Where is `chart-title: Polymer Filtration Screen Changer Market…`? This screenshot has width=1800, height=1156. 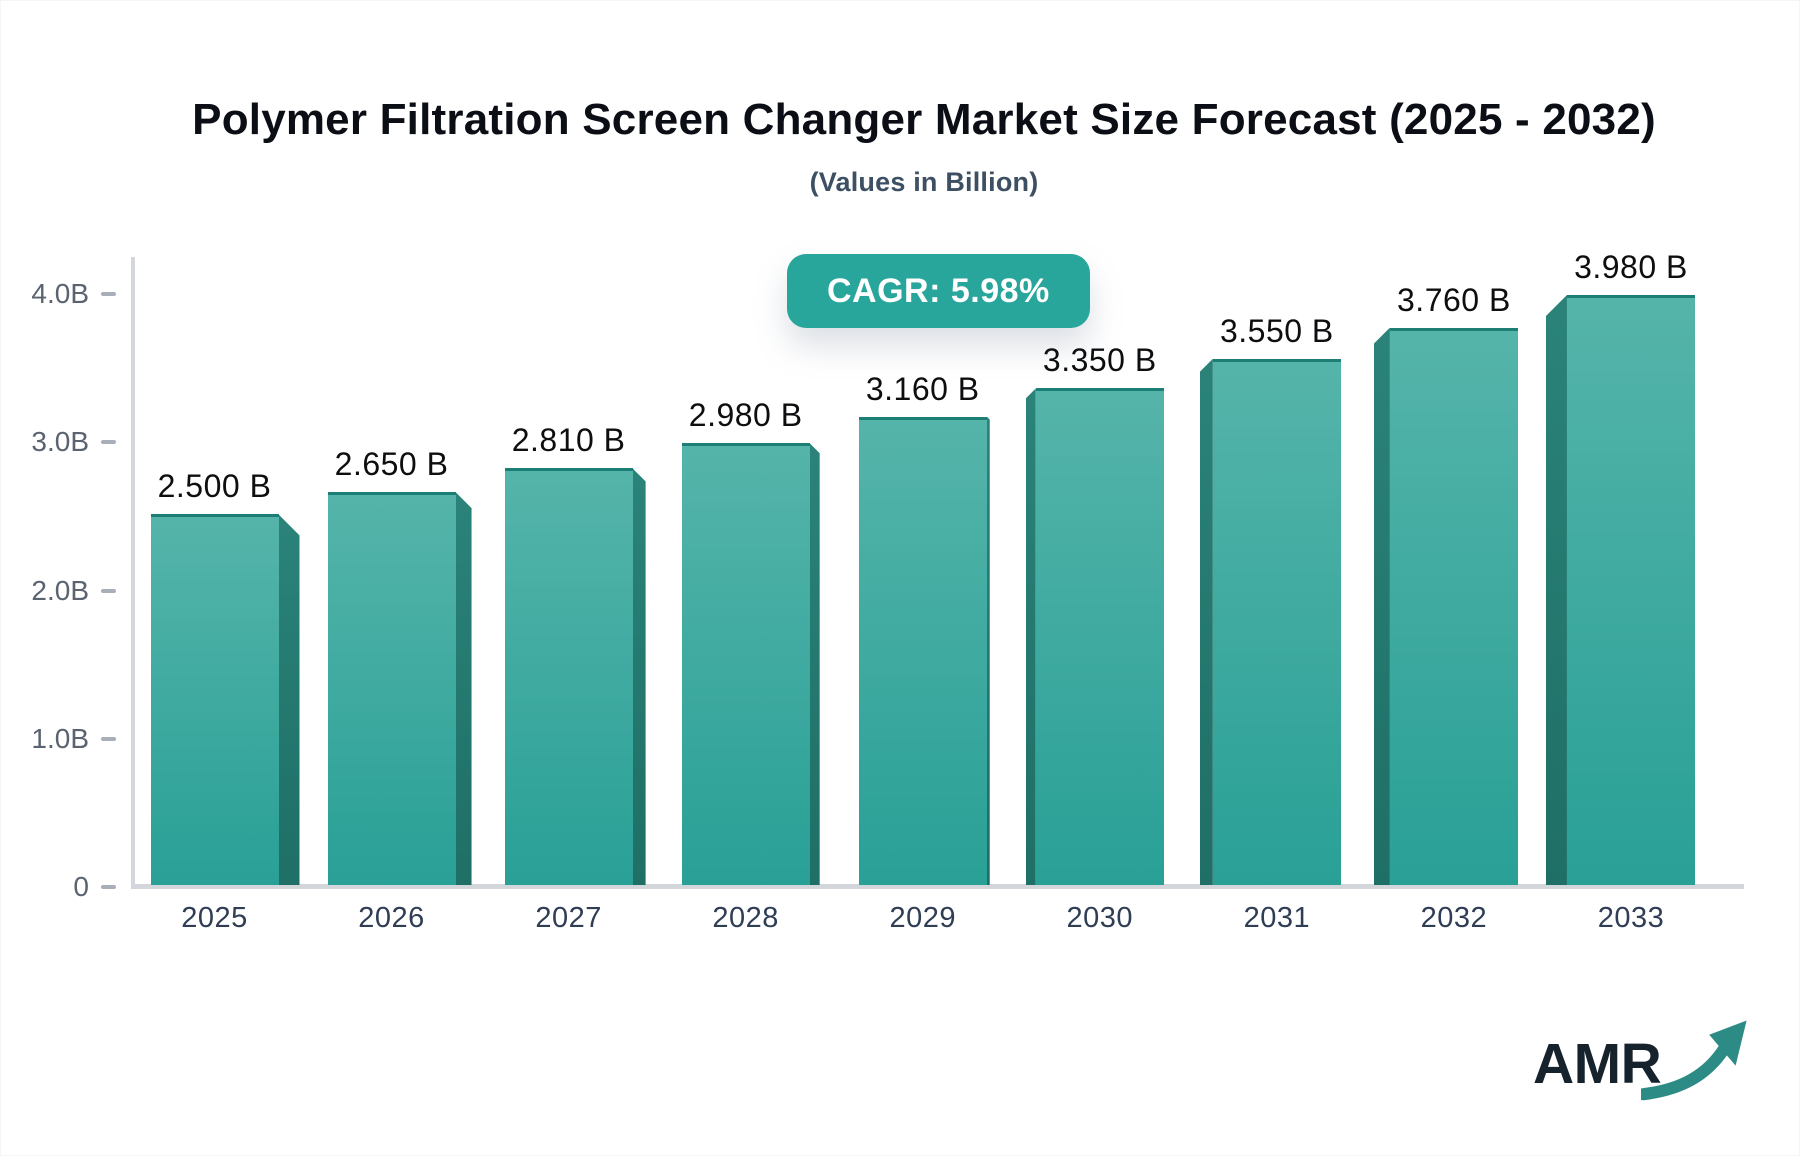 chart-title: Polymer Filtration Screen Changer Market… is located at coordinates (924, 119).